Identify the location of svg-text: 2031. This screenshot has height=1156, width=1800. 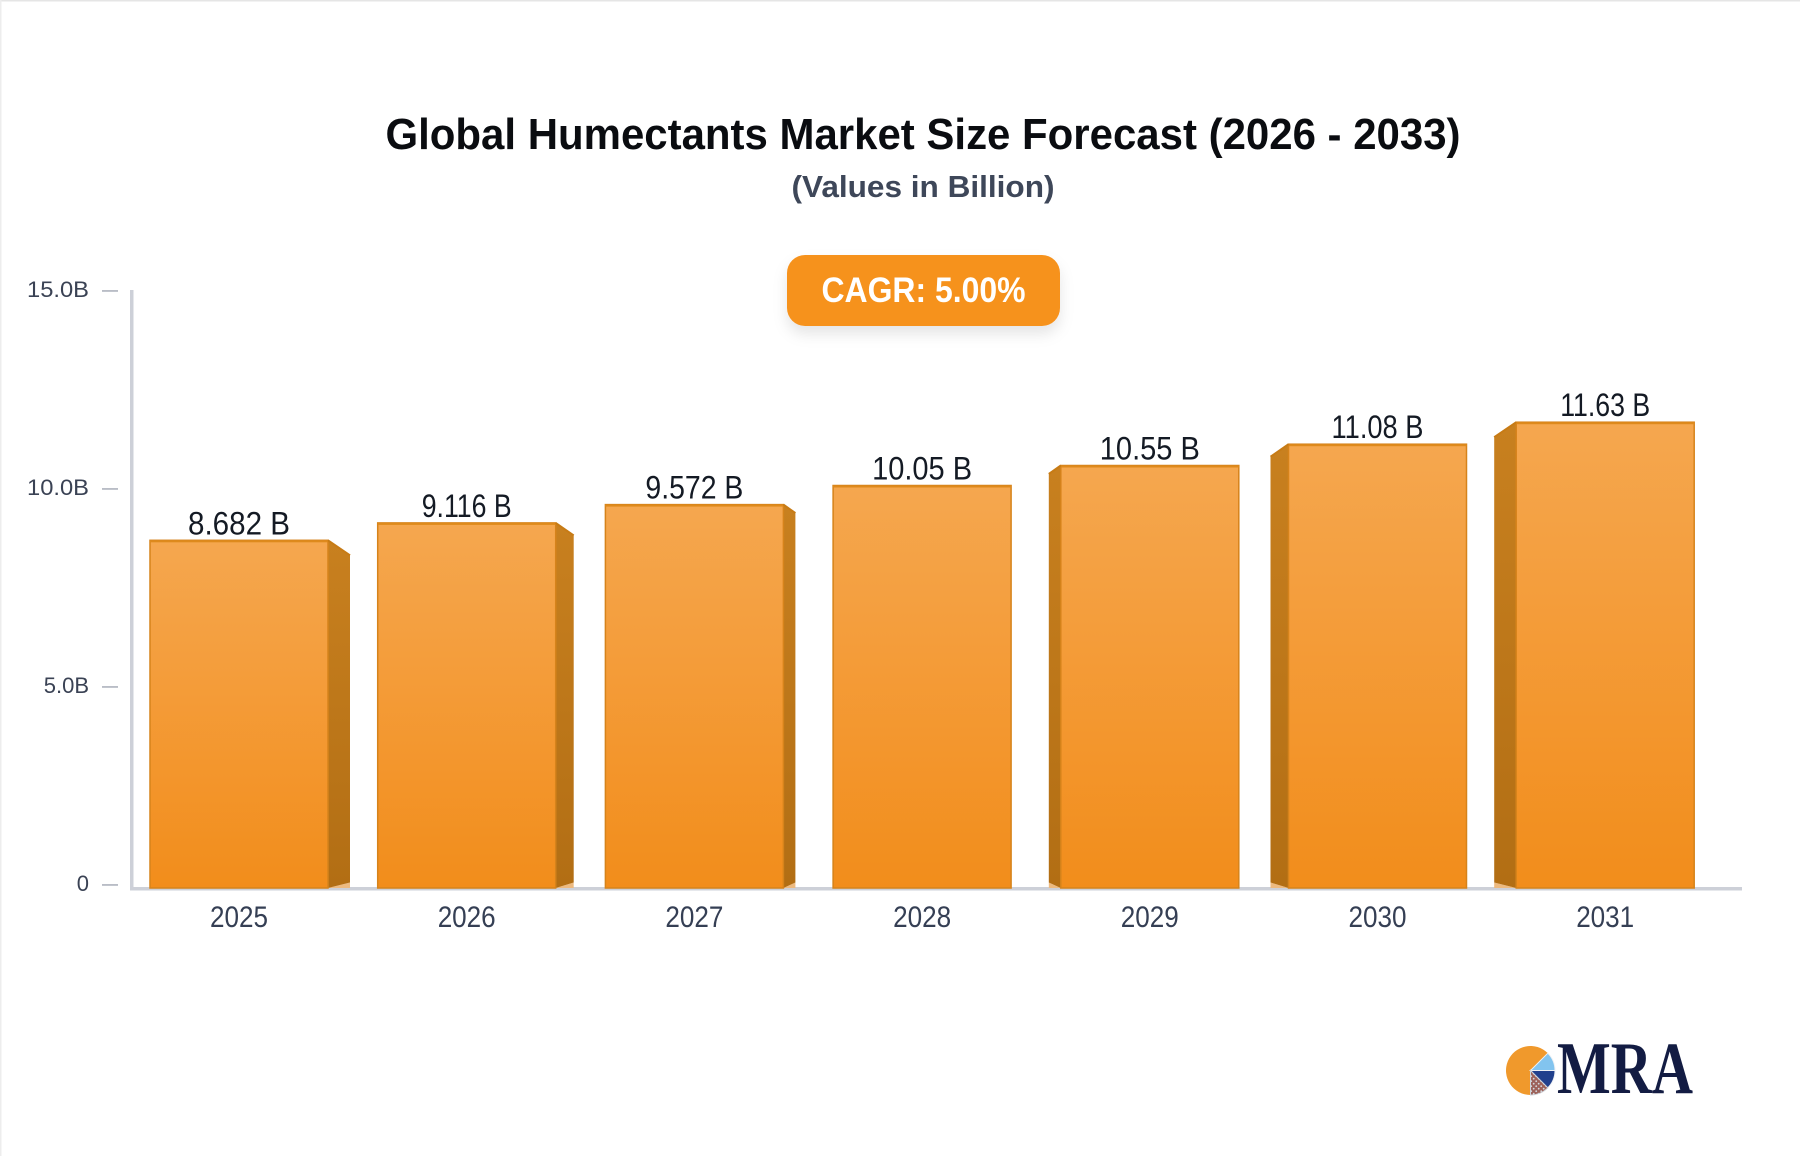
(1605, 917).